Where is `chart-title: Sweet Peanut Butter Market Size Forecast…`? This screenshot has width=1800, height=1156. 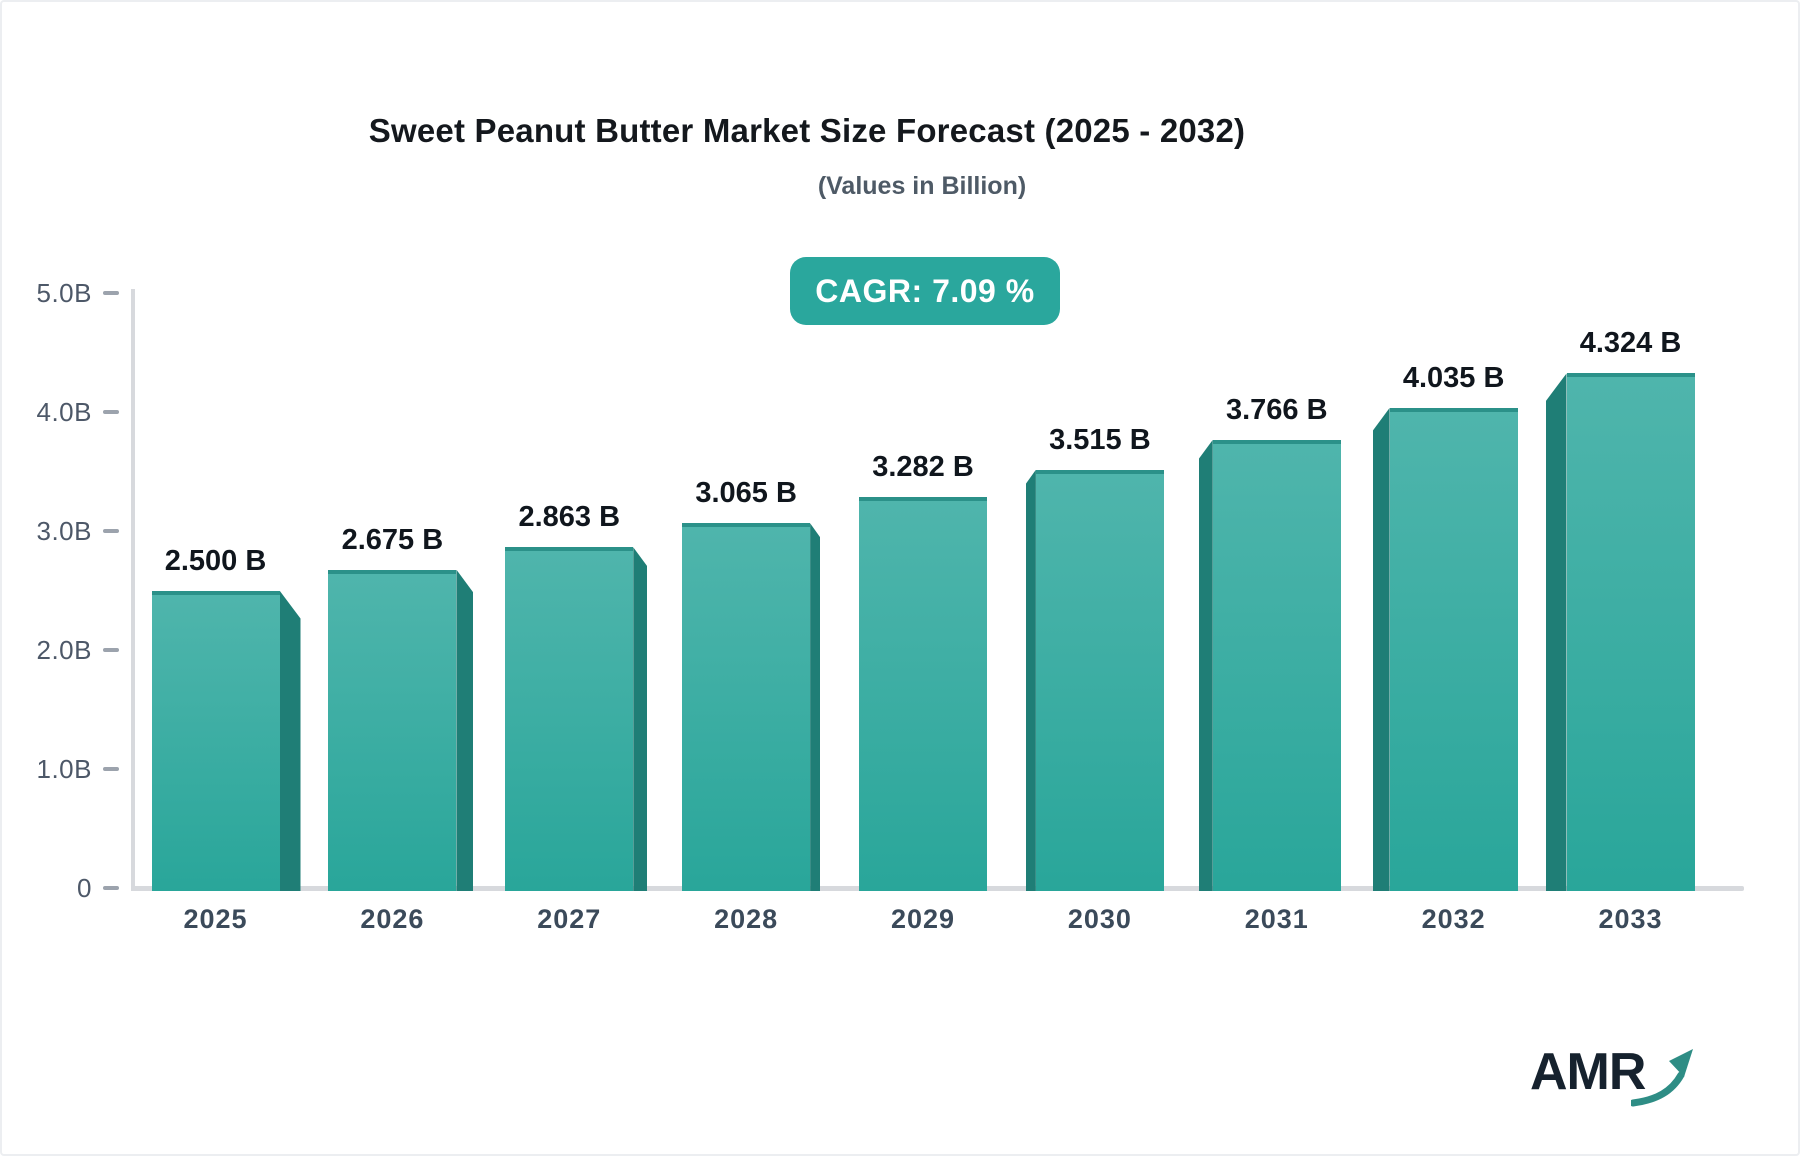 chart-title: Sweet Peanut Butter Market Size Forecast… is located at coordinates (807, 130).